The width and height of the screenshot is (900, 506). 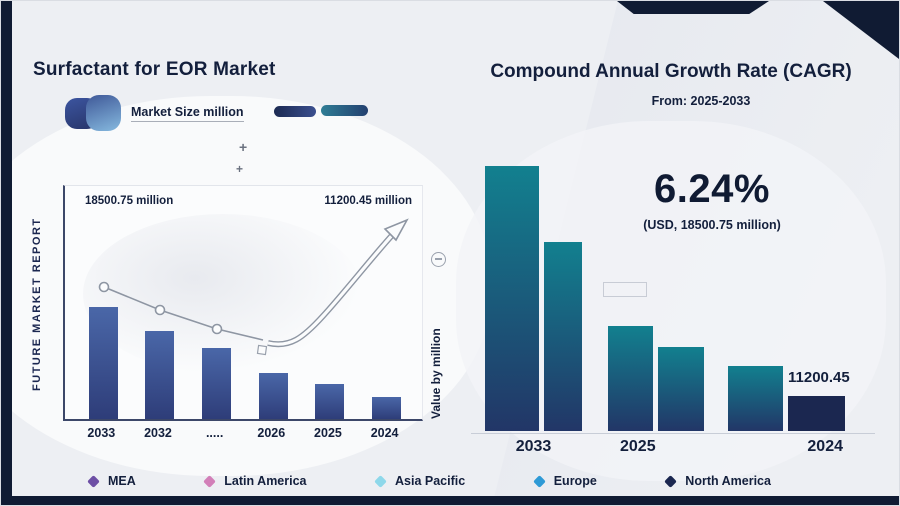 I want to click on bar-2024, so click(x=387, y=408).